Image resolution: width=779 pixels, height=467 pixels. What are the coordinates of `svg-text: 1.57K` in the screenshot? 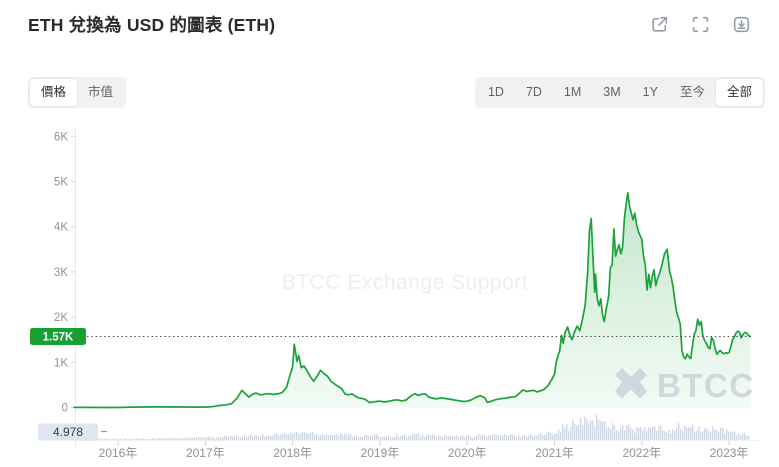 It's located at (58, 338).